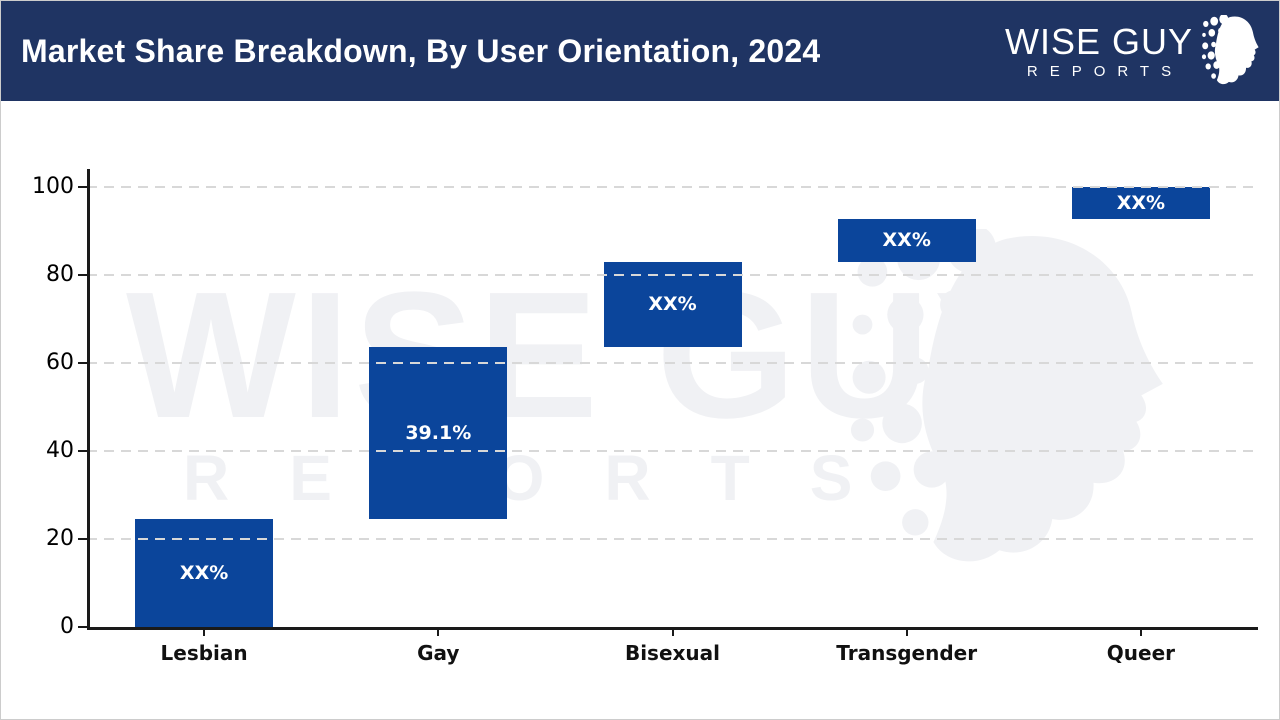  I want to click on watermark-head-icon, so click(1006, 395).